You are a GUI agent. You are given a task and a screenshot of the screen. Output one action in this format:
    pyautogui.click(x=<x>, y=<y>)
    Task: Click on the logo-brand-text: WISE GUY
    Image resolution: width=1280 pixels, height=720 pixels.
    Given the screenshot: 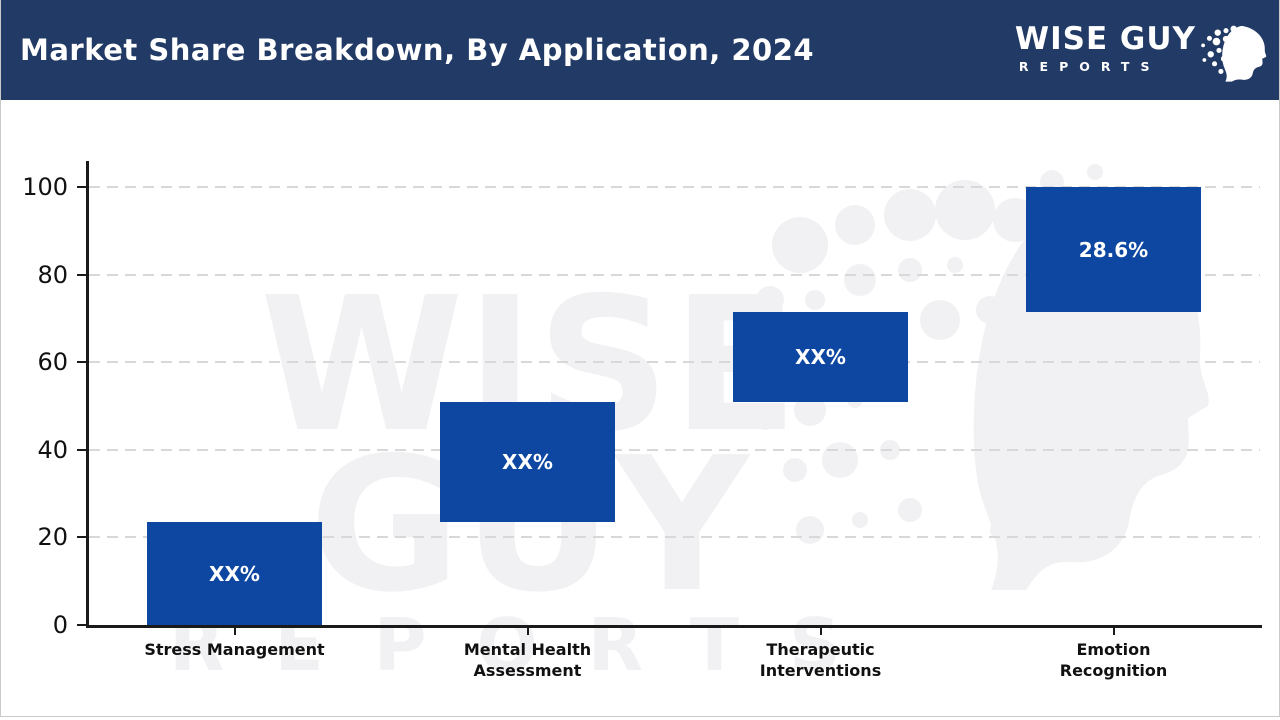 What is the action you would take?
    pyautogui.click(x=1105, y=39)
    